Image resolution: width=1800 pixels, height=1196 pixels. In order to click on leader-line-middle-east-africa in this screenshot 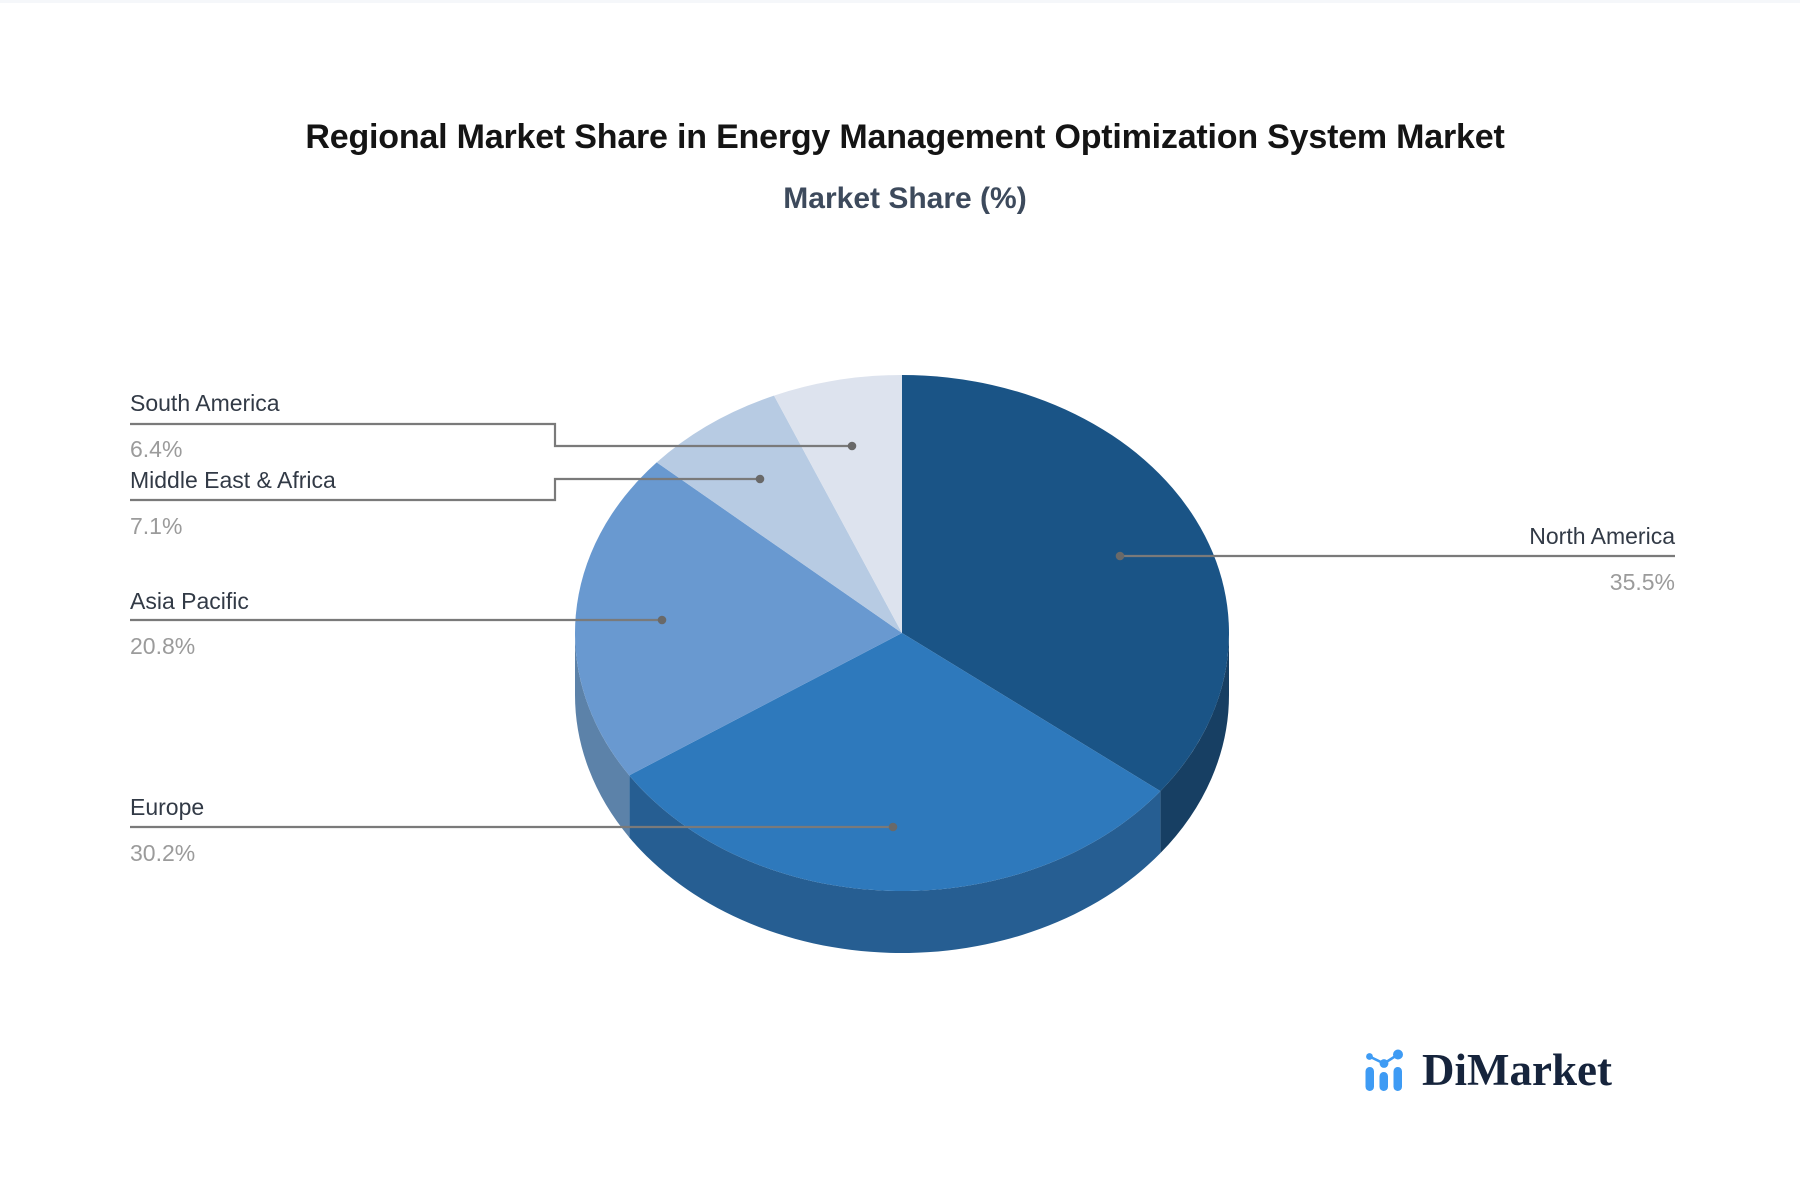, I will do `click(445, 489)`.